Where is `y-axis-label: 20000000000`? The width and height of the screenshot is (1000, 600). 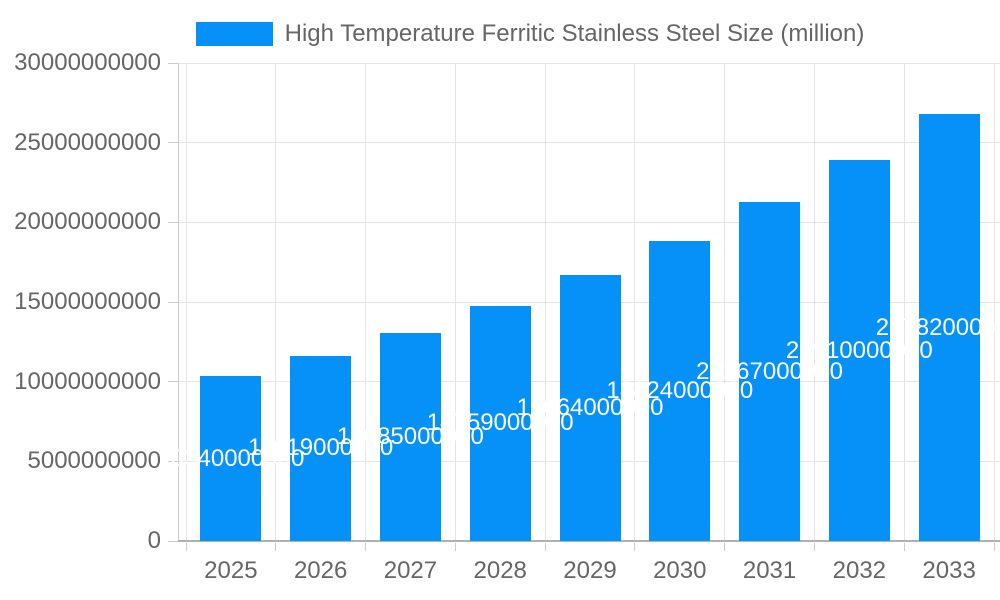
y-axis-label: 20000000000 is located at coordinates (87, 222).